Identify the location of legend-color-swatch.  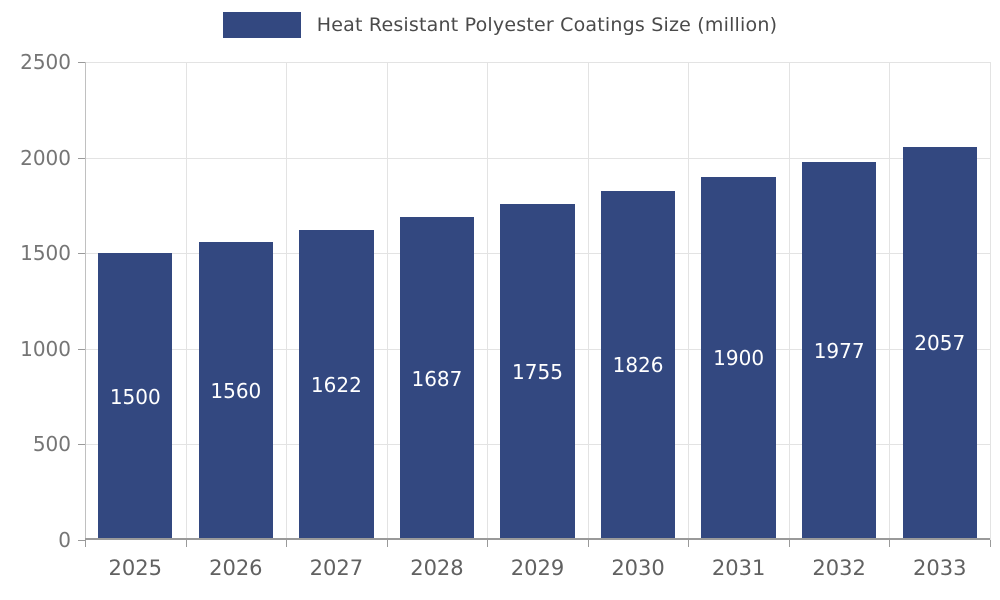
(261, 25).